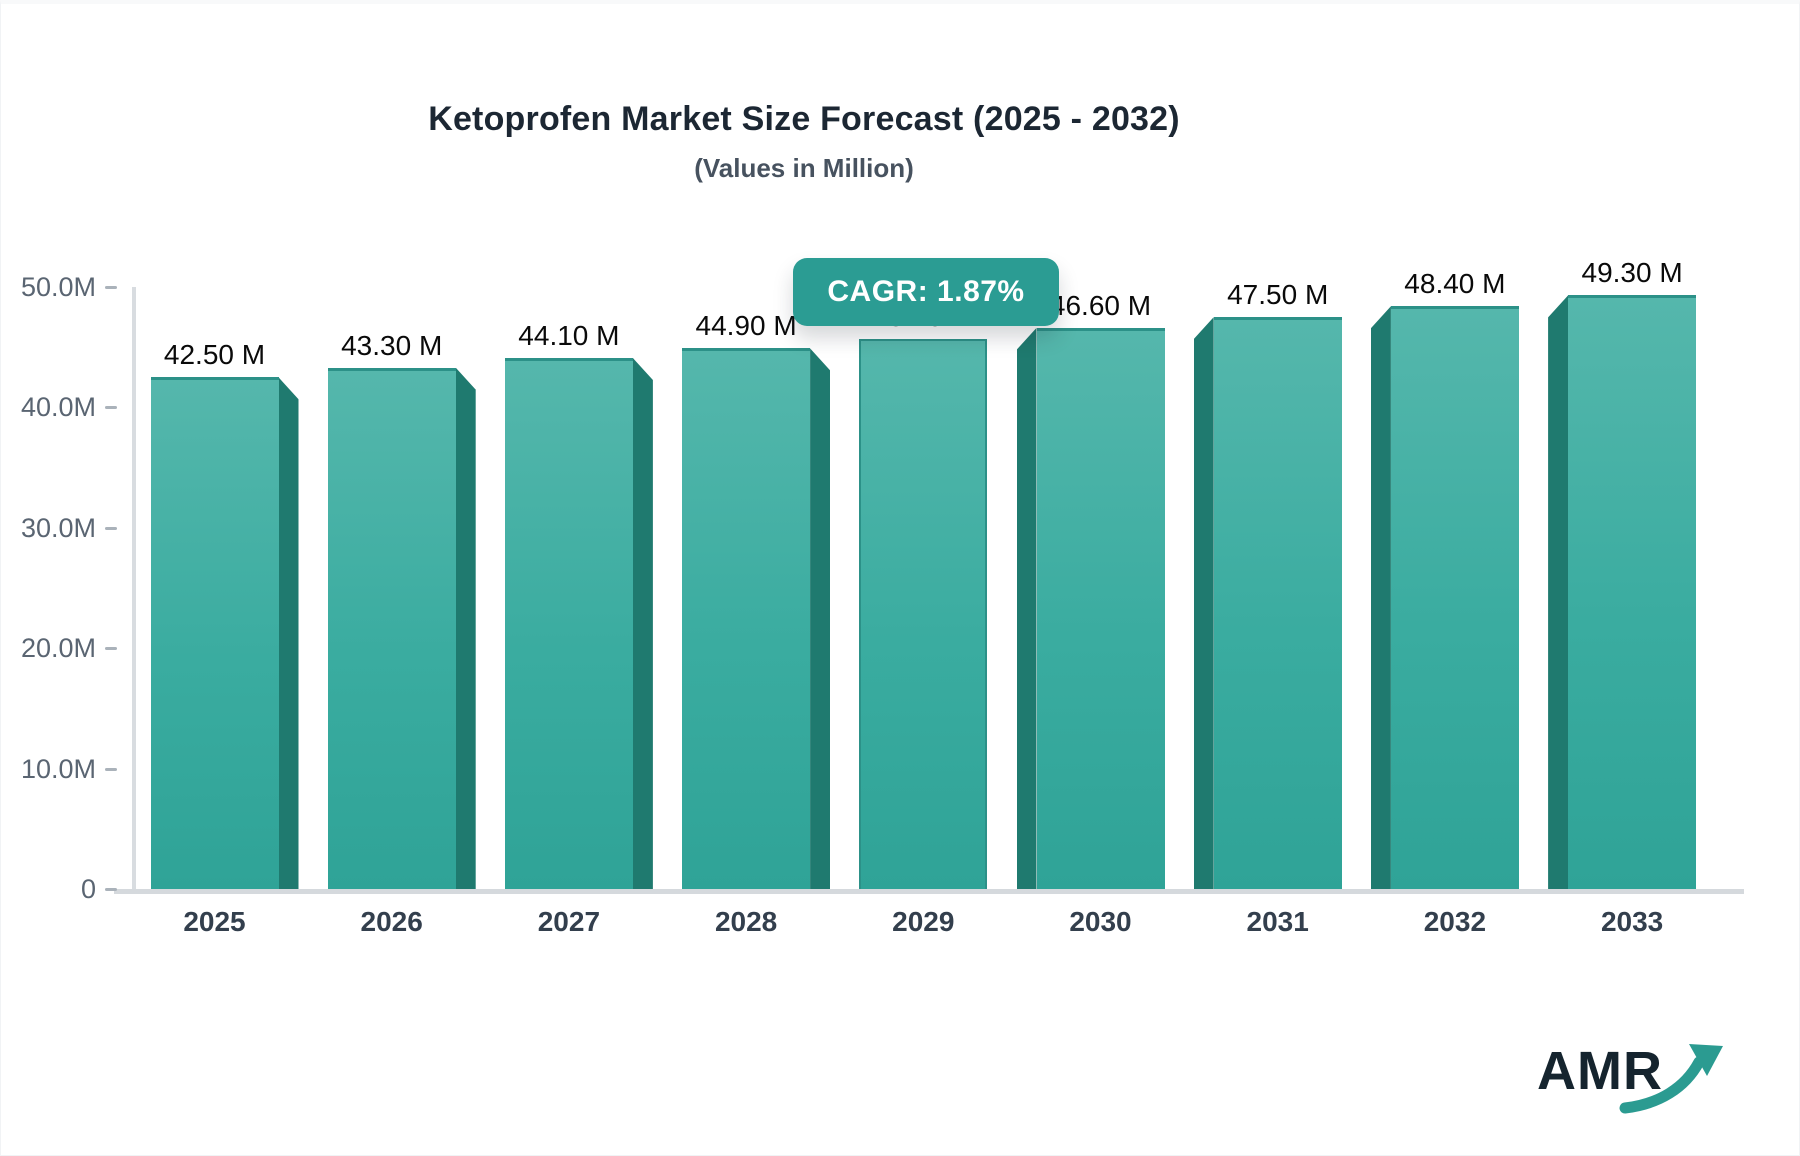  Describe the element at coordinates (923, 921) in the screenshot. I see `x-axis-label-2029: 2029` at that location.